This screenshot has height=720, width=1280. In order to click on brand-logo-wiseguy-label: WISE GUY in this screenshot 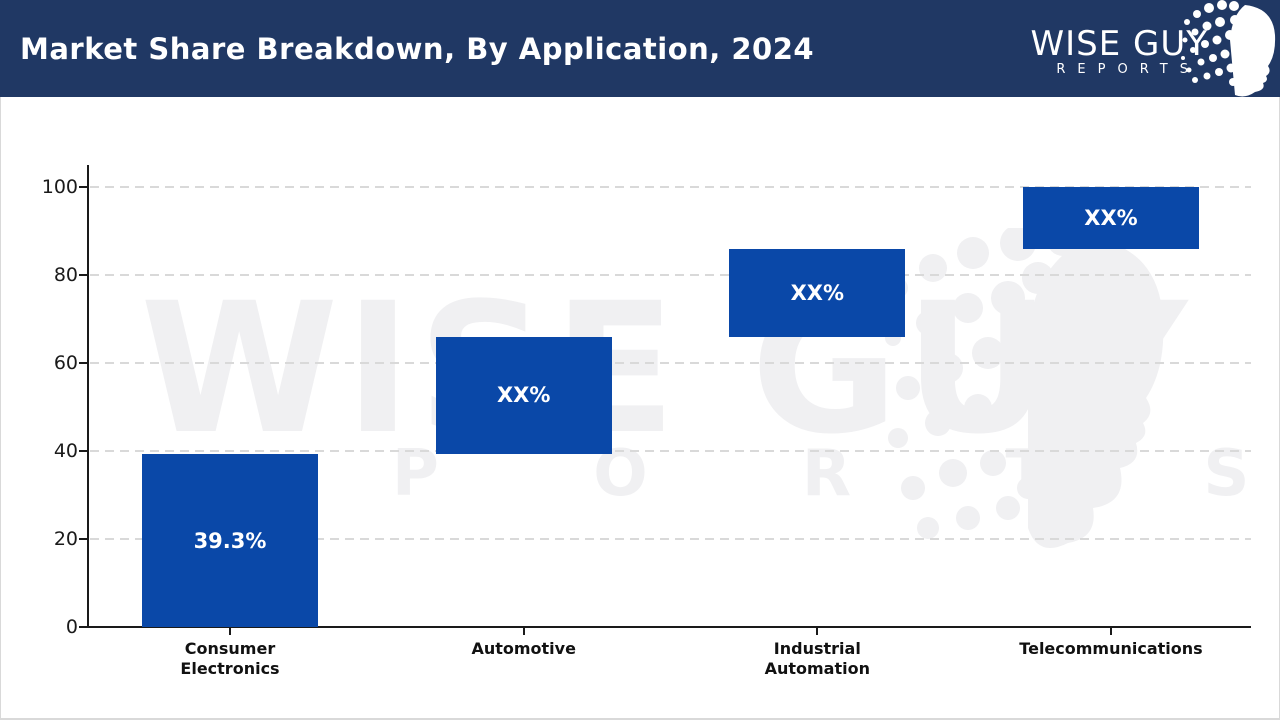, I will do `click(1119, 44)`.